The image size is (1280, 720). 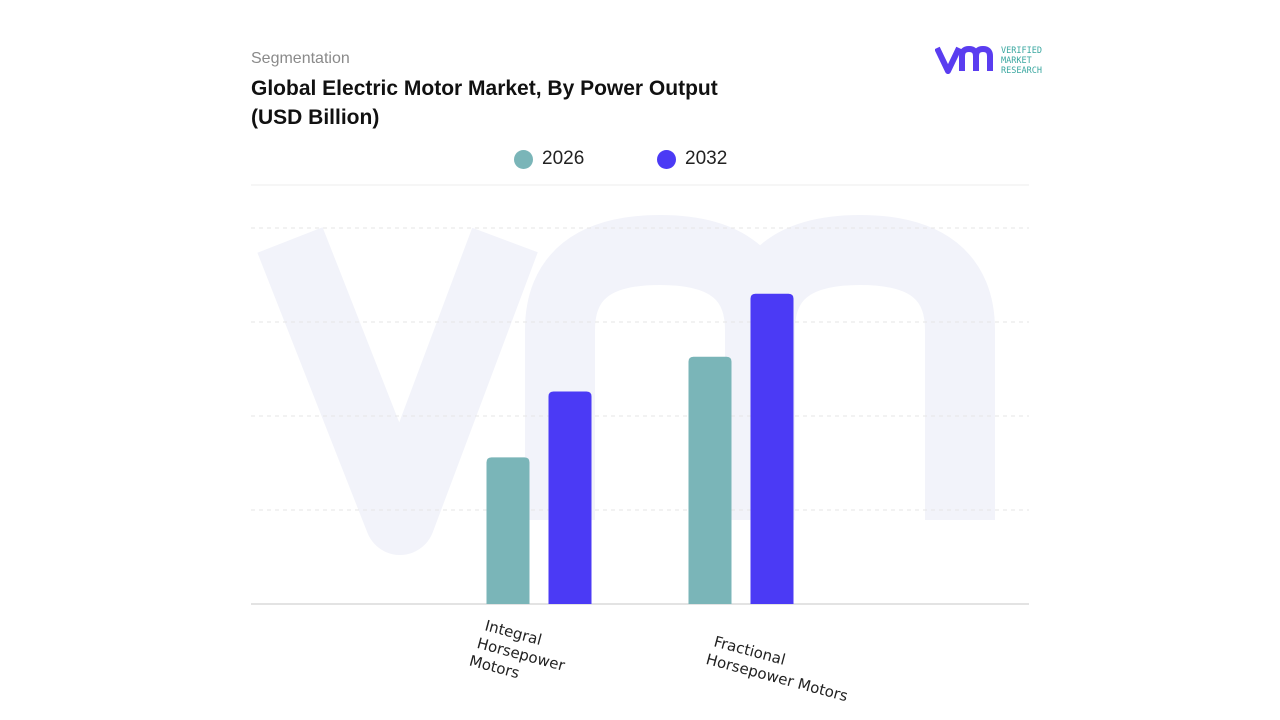 I want to click on legend-item-2032: 2032, so click(x=692, y=159).